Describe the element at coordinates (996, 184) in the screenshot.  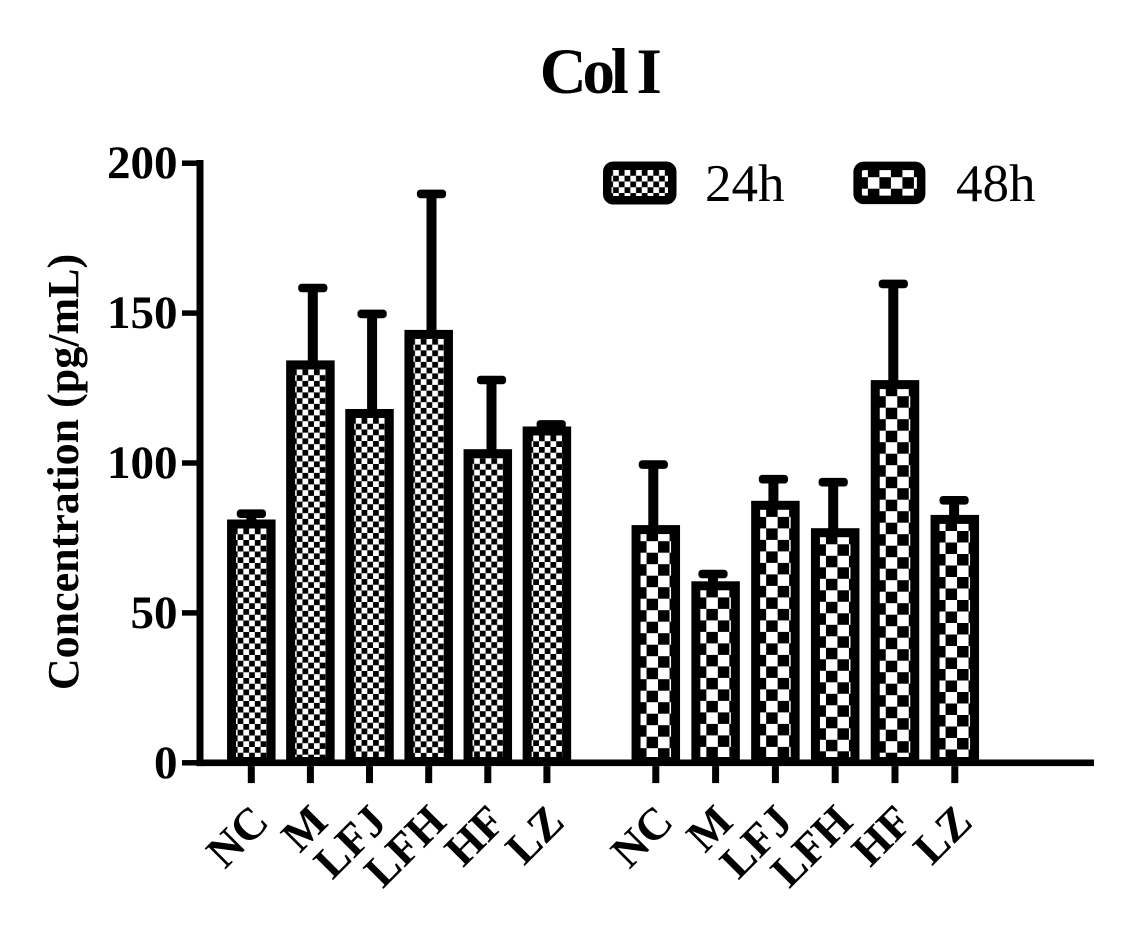
I see `svg-text: 48h` at that location.